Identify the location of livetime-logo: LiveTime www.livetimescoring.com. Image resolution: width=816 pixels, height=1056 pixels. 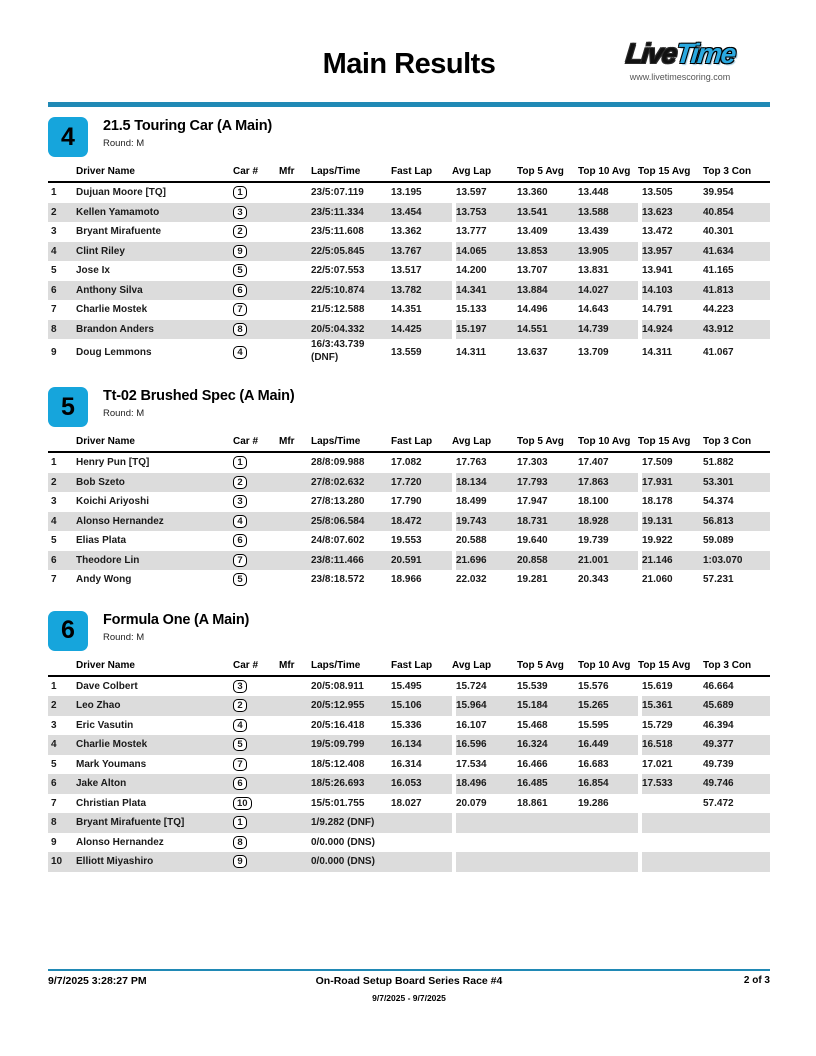
(680, 60).